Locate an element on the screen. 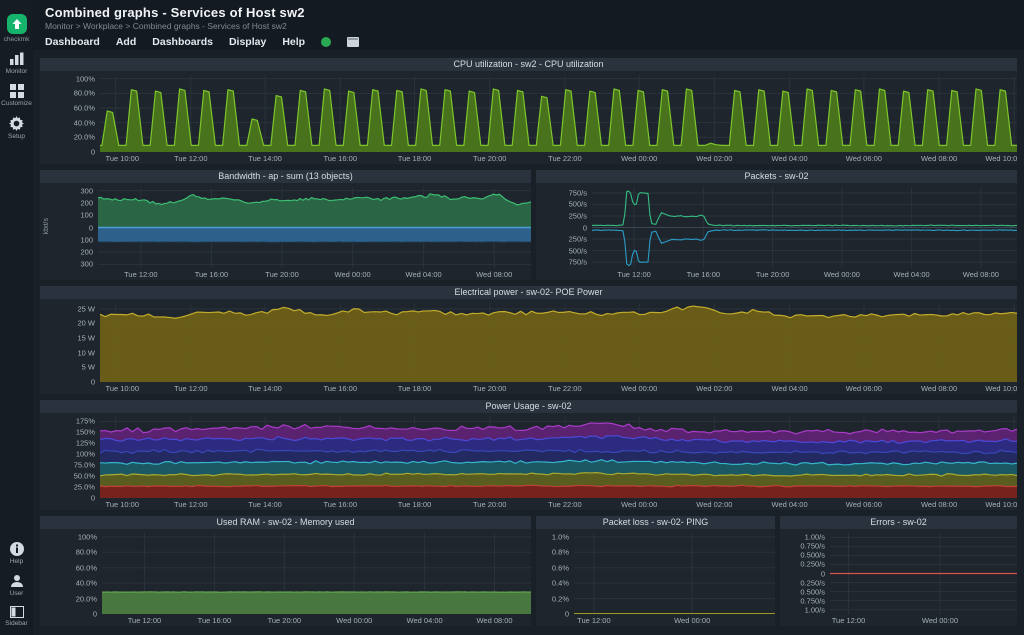 The image size is (1024, 635). sidebar-item-label: User is located at coordinates (16, 593).